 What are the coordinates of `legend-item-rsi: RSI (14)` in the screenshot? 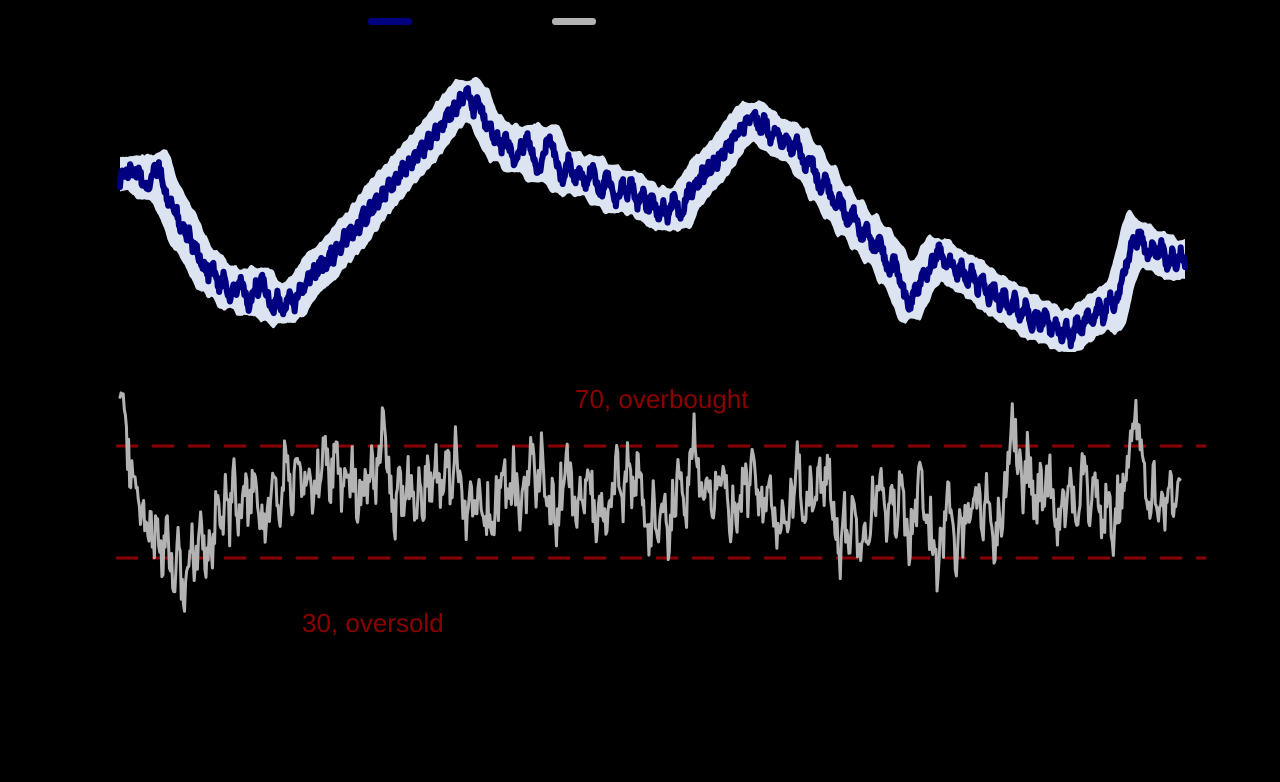 It's located at (602, 21).